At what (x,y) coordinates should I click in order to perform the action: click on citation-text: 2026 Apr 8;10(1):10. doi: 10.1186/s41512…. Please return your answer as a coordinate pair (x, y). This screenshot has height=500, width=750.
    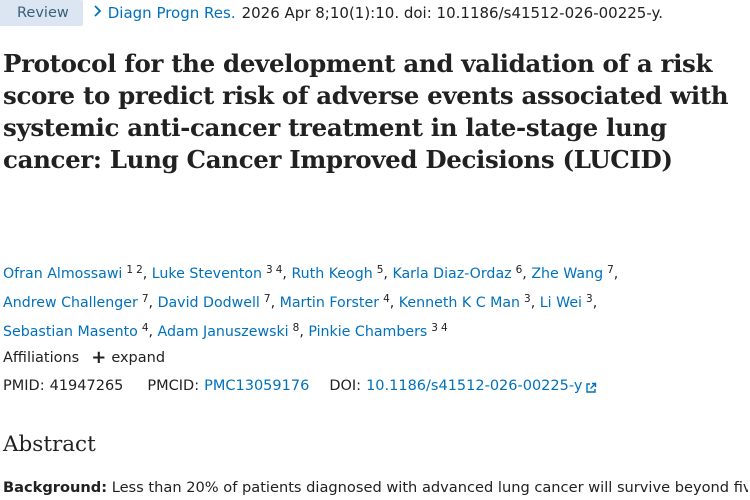
    Looking at the image, I should click on (452, 13).